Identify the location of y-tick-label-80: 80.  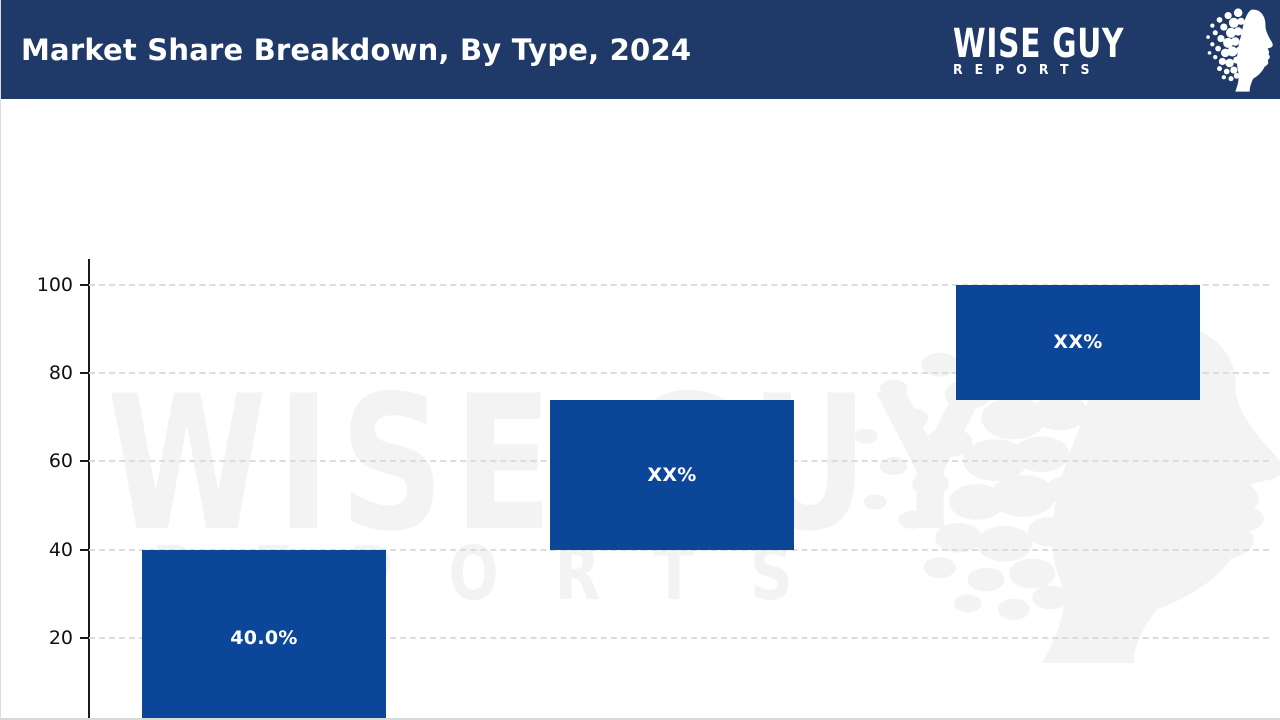
(60, 373).